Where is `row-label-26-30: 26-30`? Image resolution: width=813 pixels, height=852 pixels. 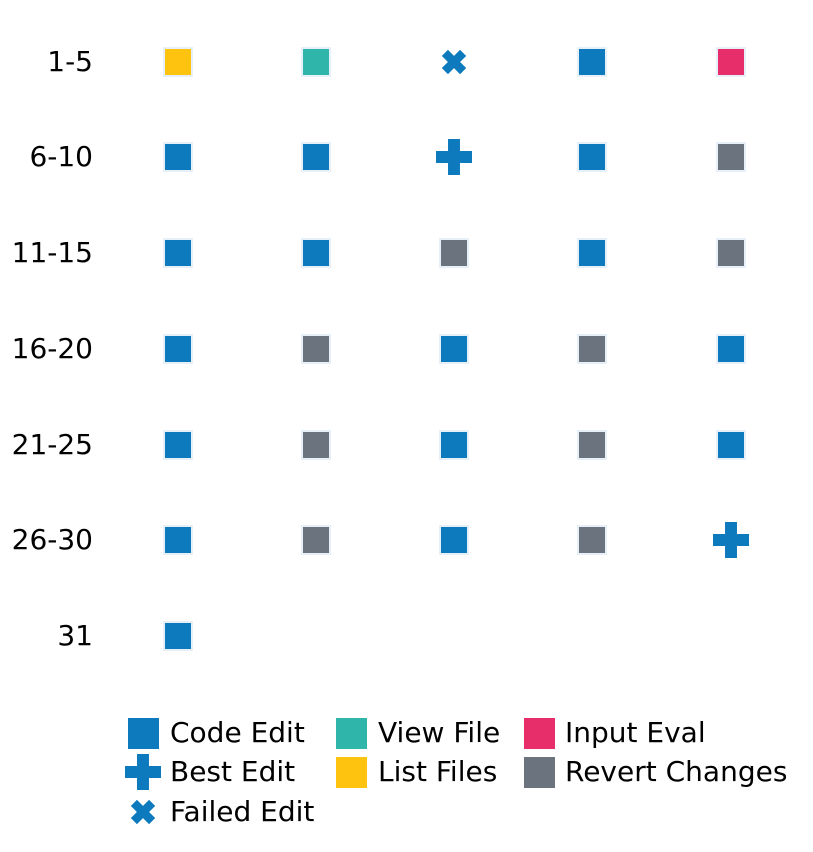 row-label-26-30: 26-30 is located at coordinates (52, 539).